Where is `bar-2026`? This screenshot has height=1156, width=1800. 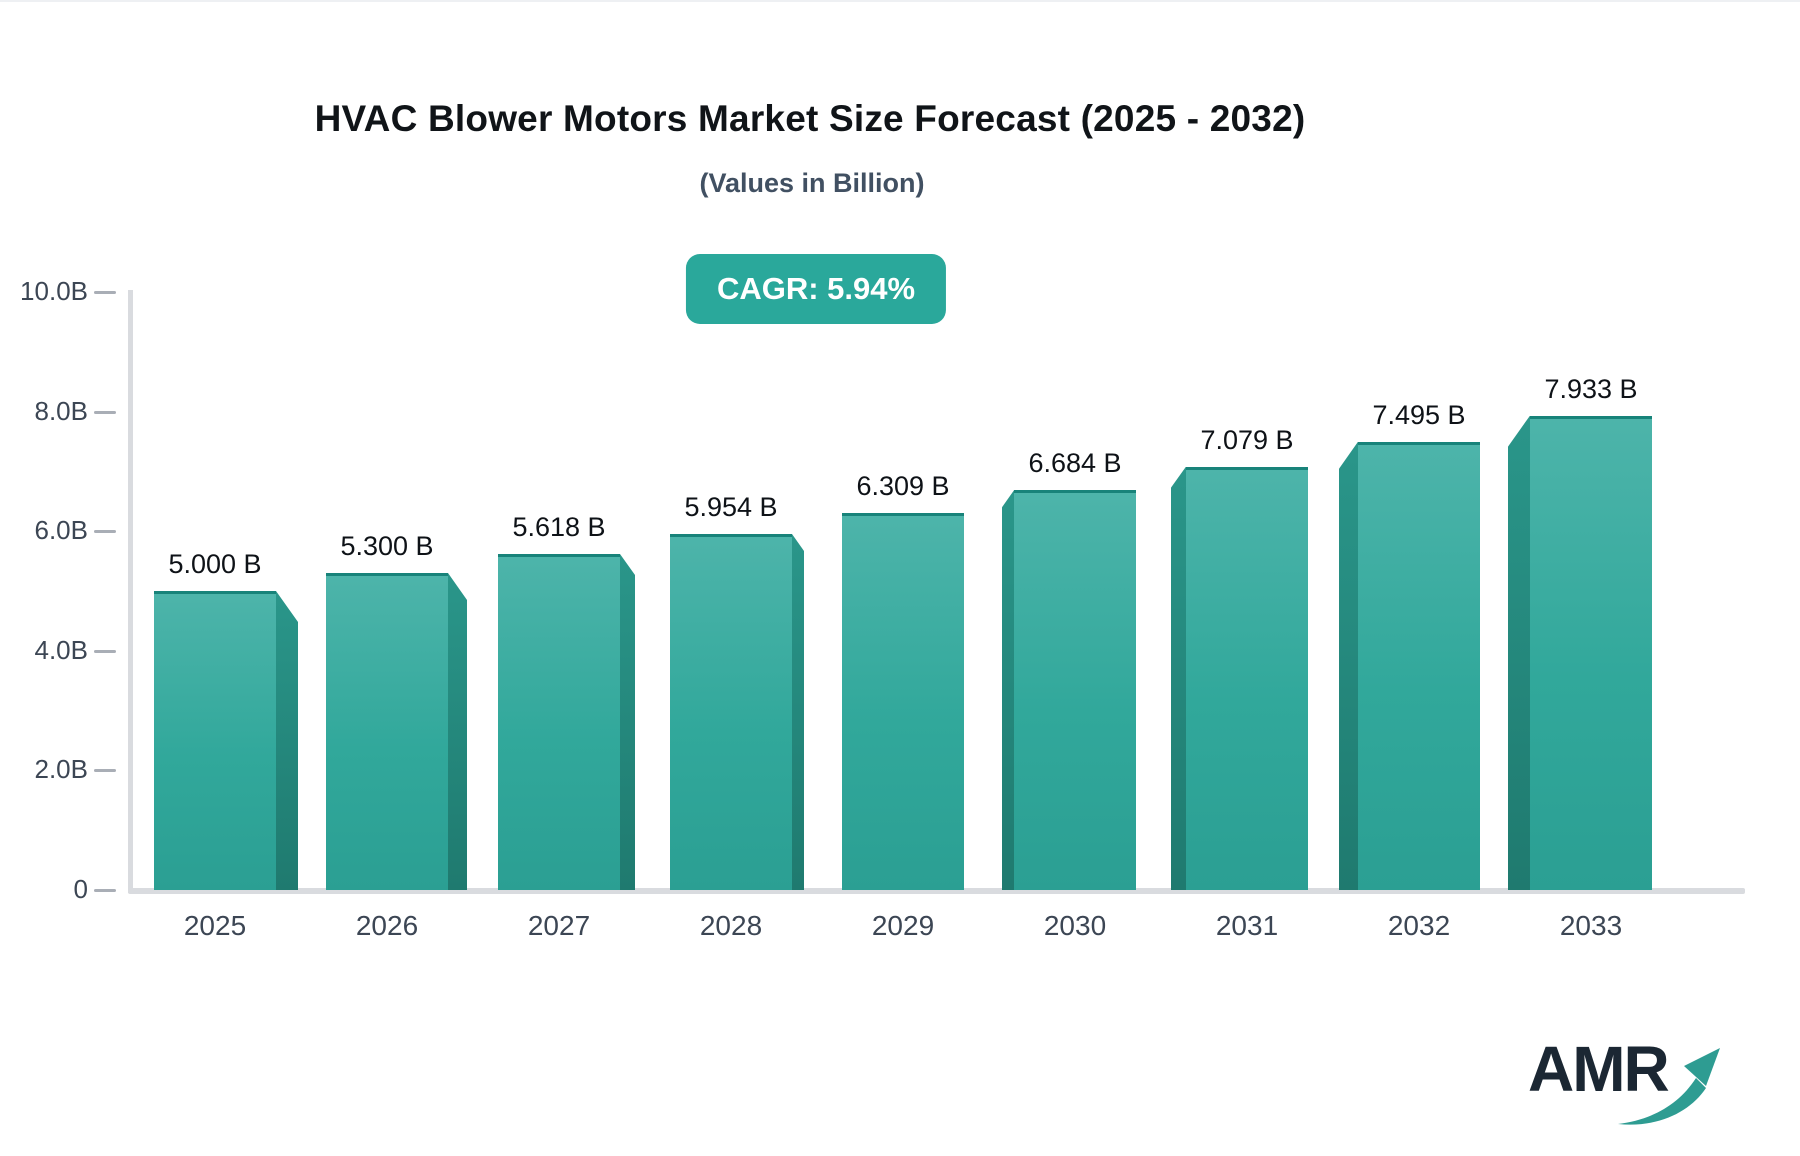
bar-2026 is located at coordinates (387, 731).